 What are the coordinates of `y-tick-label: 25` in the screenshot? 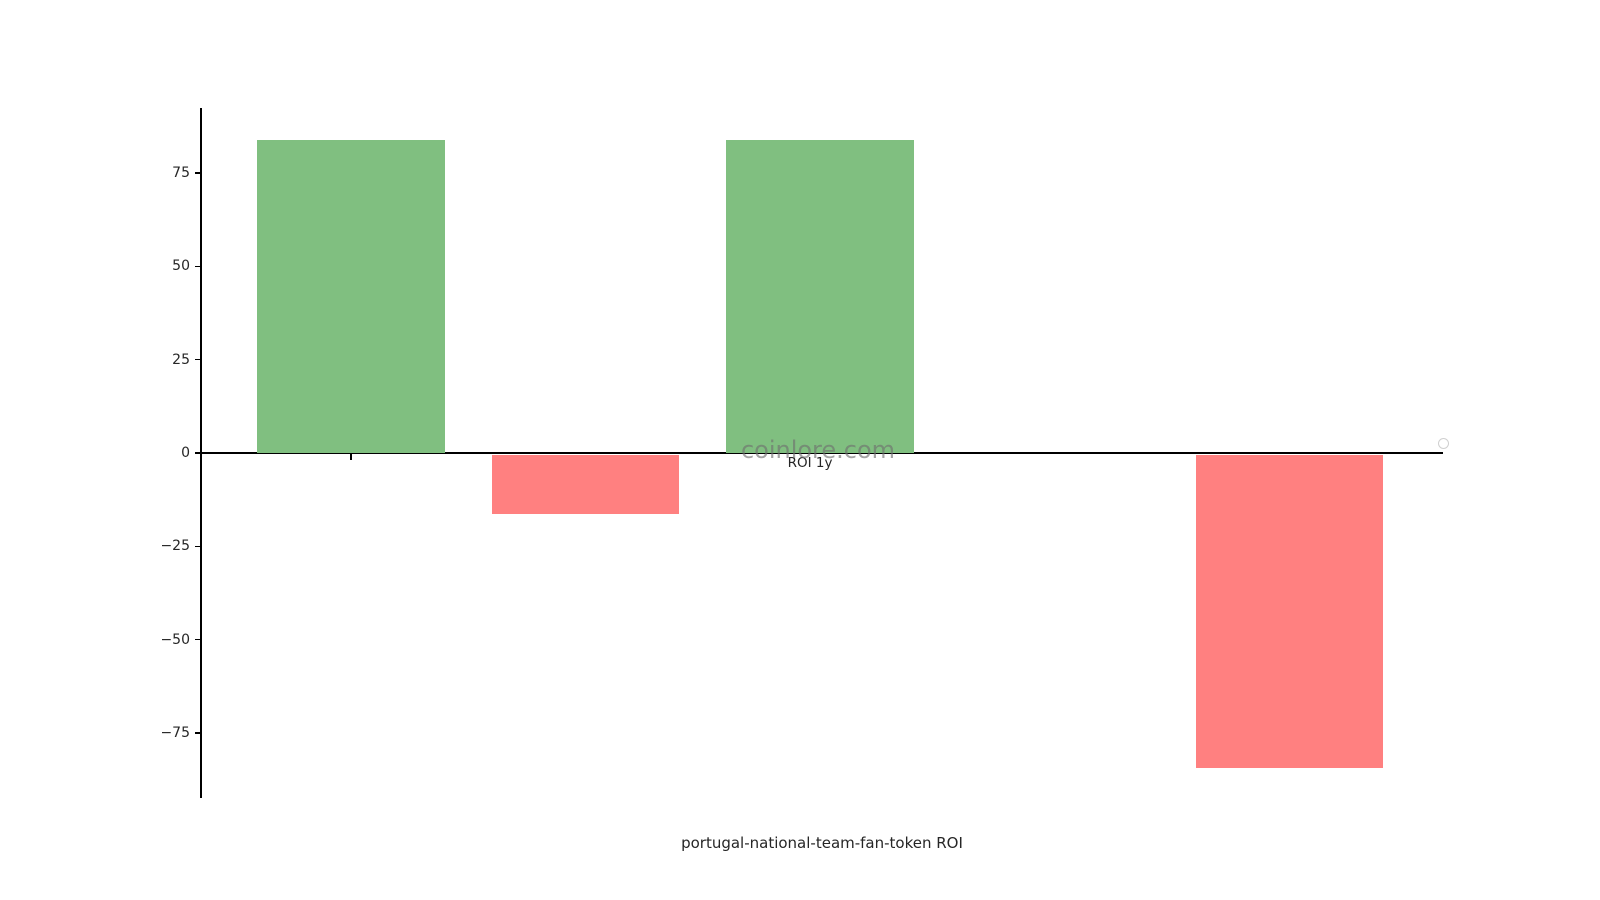 It's located at (181, 359).